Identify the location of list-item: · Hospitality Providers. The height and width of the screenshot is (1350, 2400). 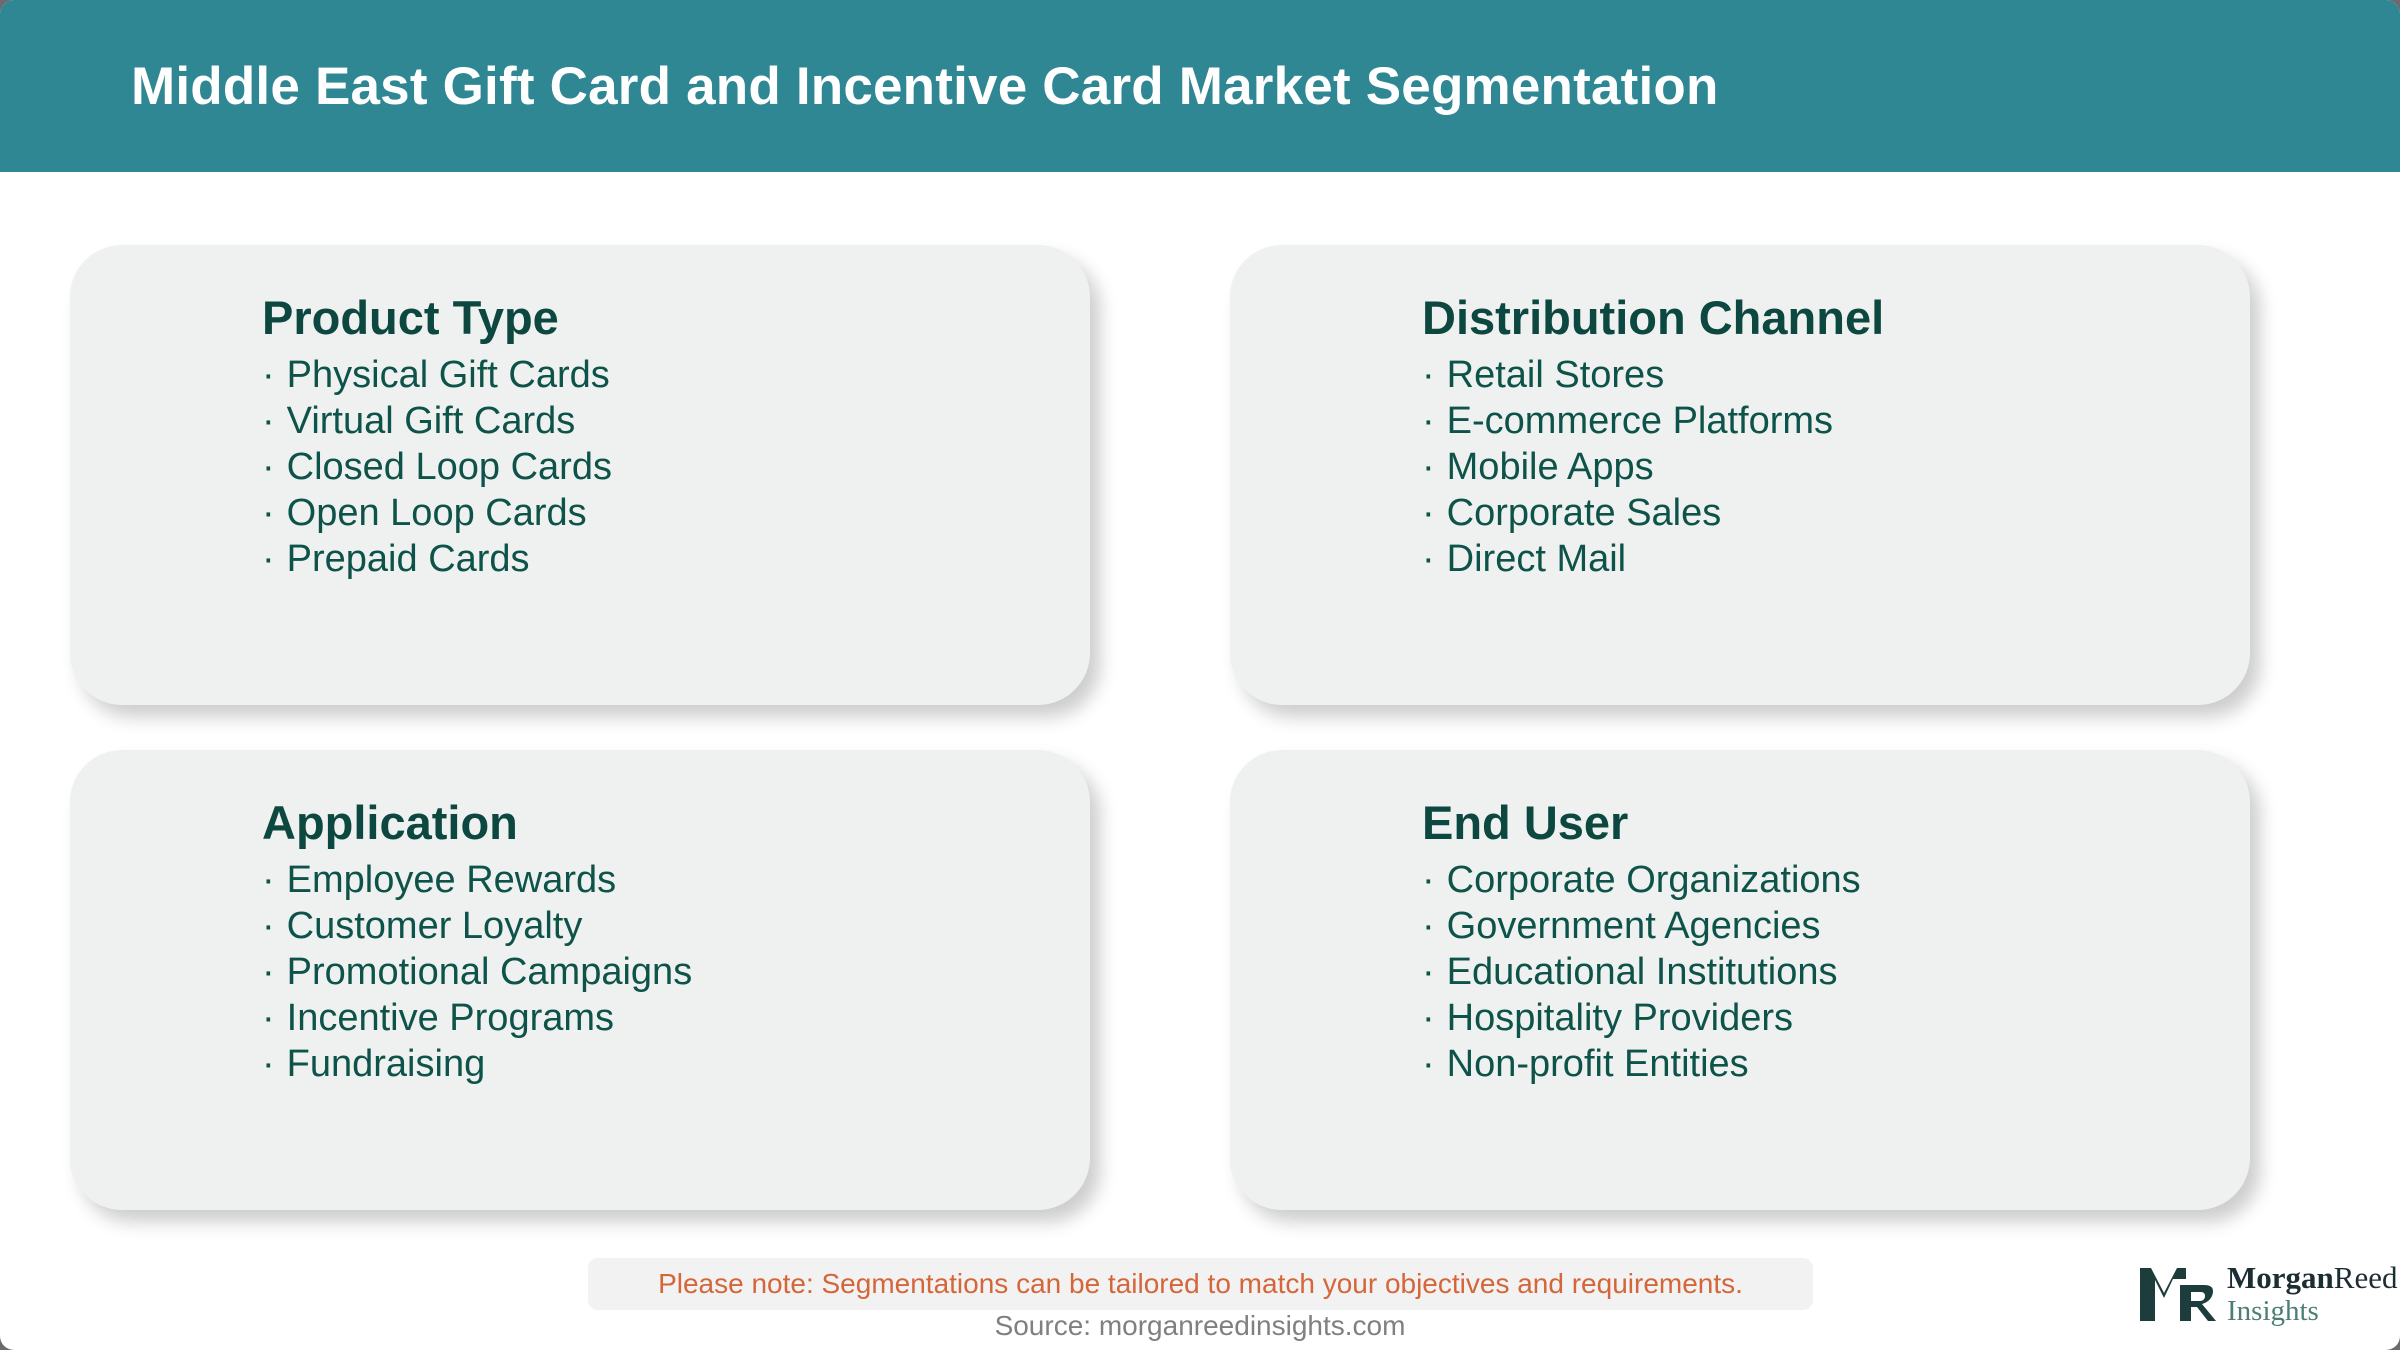
(1806, 1018).